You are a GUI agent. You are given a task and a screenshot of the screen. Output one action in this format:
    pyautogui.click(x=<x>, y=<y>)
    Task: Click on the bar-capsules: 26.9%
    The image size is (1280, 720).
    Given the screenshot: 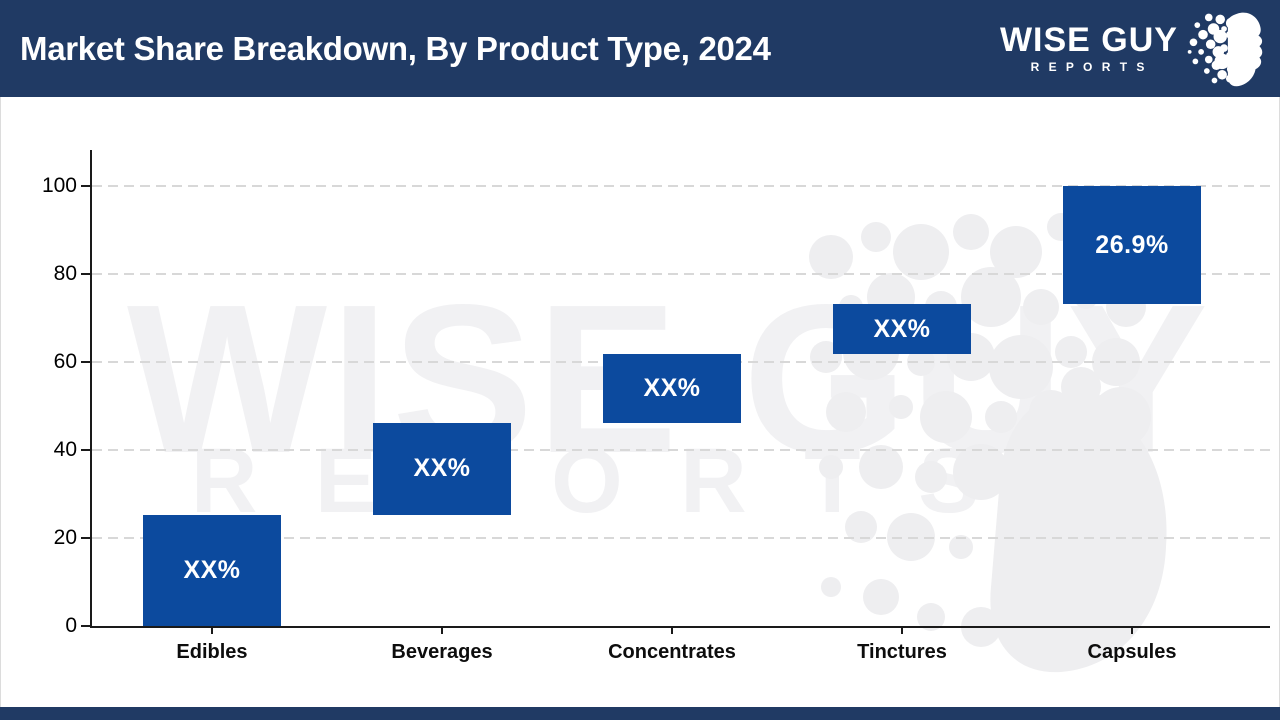 What is the action you would take?
    pyautogui.click(x=1132, y=245)
    